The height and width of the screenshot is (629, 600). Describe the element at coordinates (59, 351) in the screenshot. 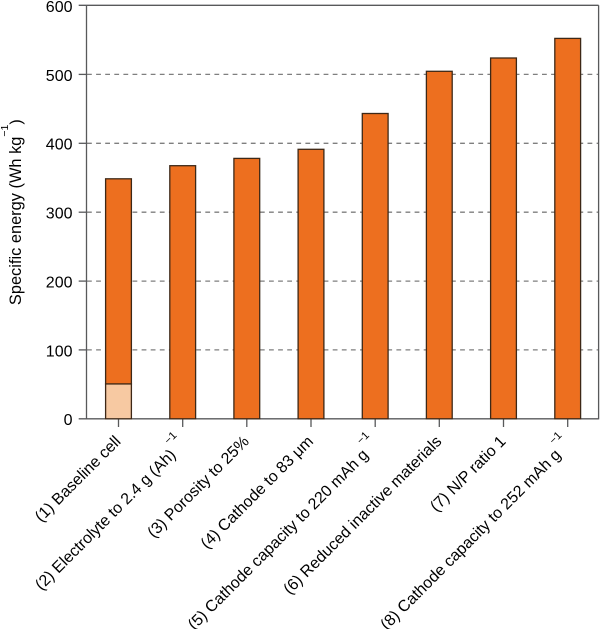

I see `svg-text: 100` at that location.